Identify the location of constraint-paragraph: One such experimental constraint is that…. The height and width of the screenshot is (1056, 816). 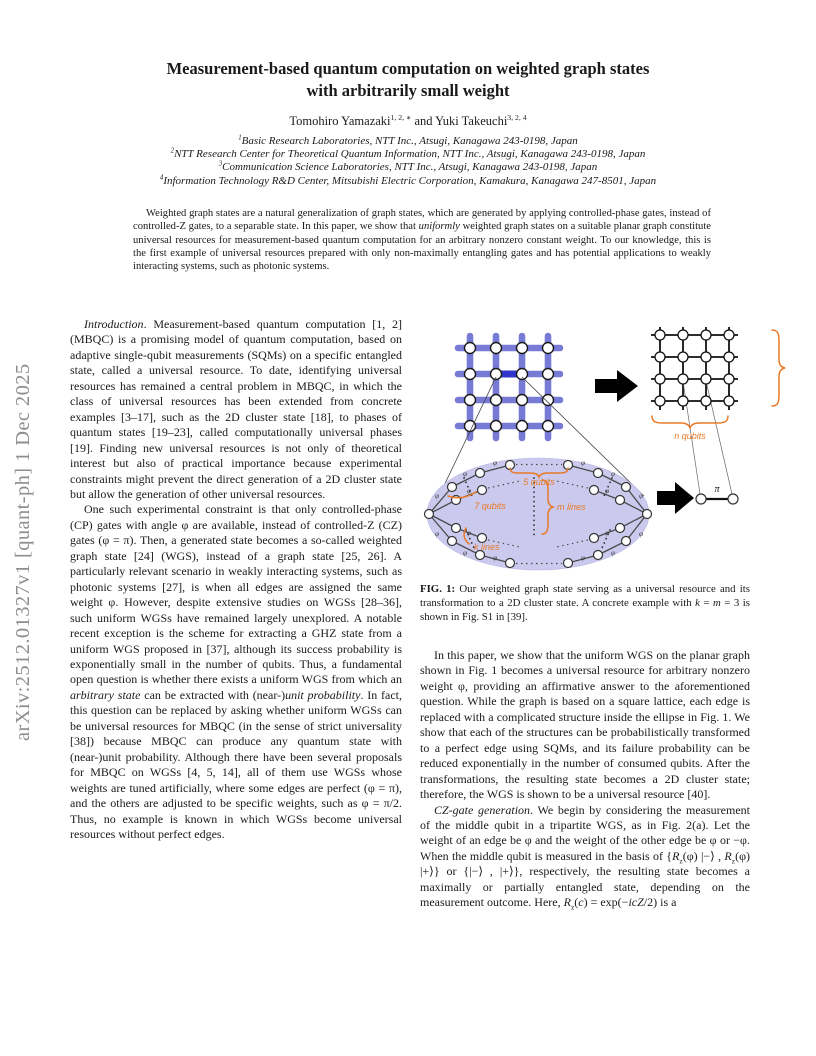
(236, 671).